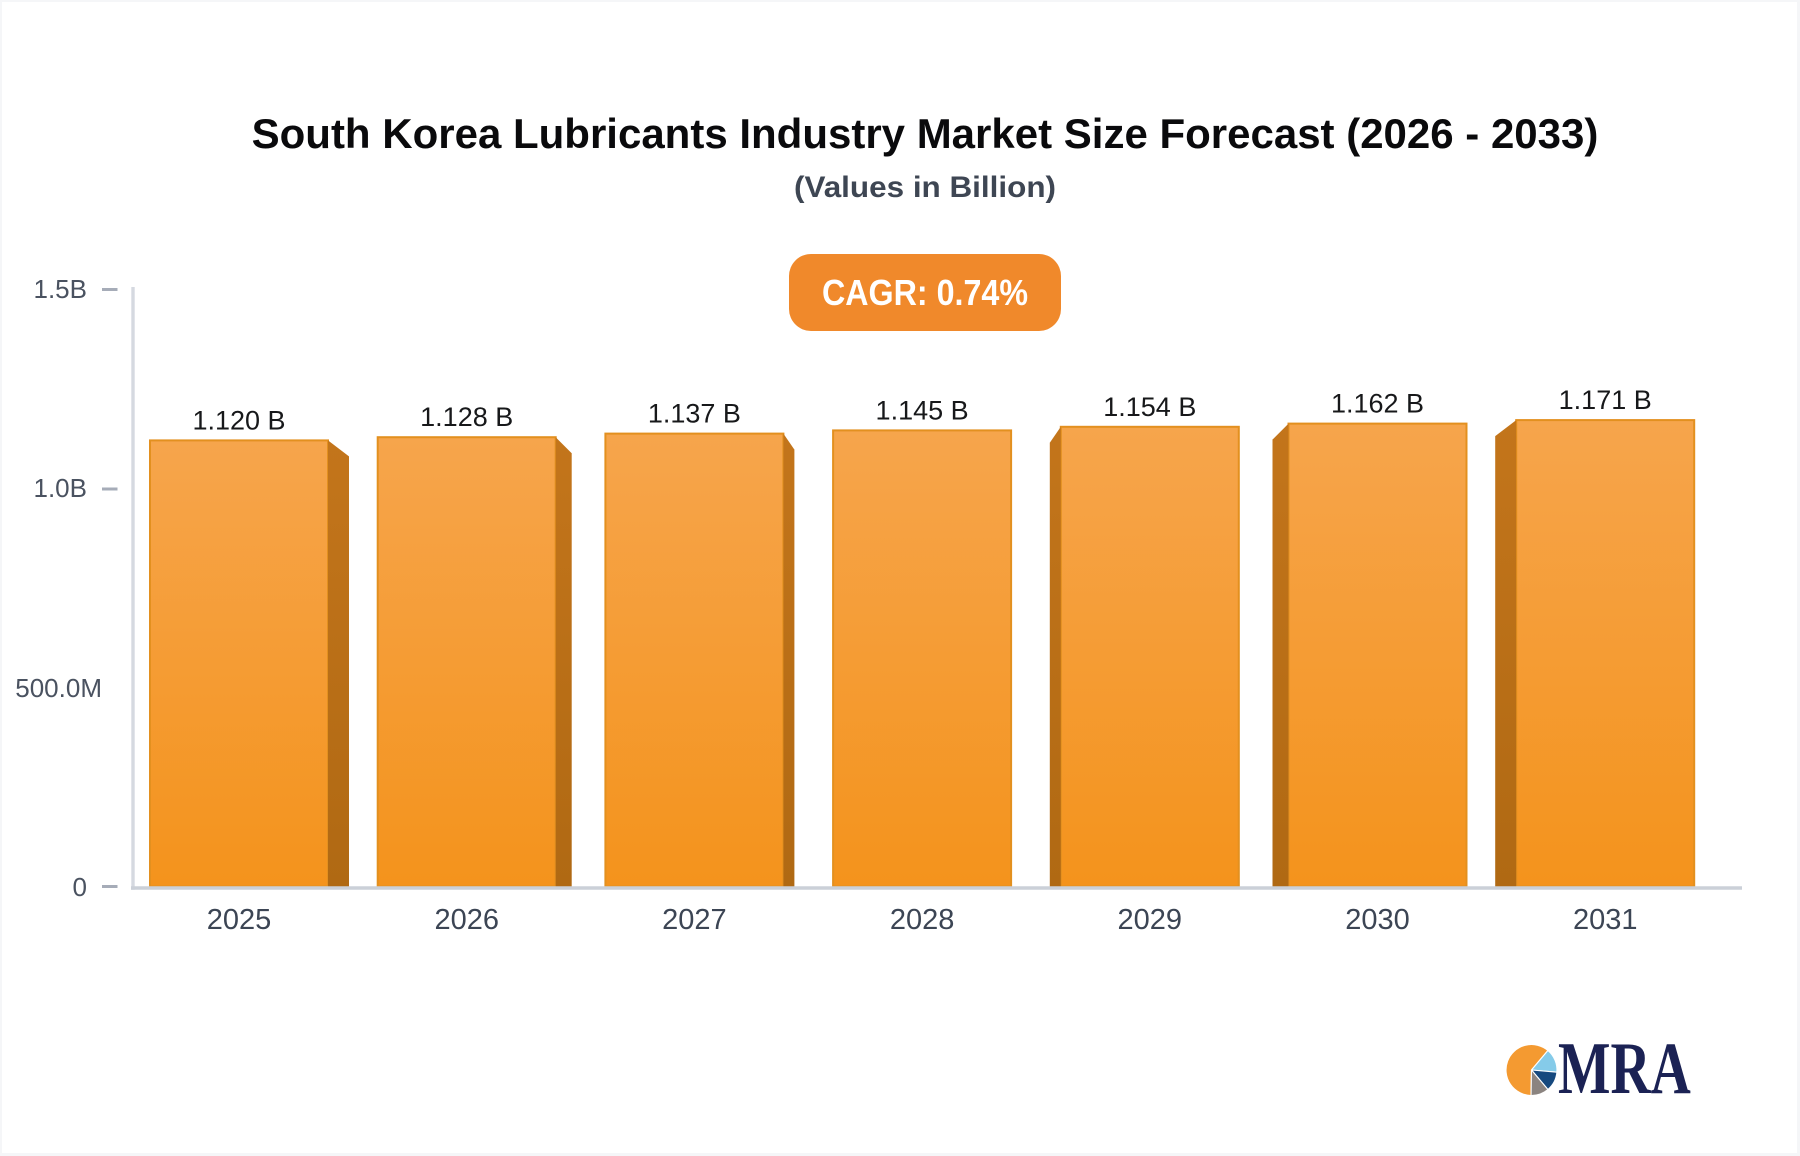 Image resolution: width=1800 pixels, height=1156 pixels. What do you see at coordinates (1377, 920) in the screenshot?
I see `svg-text: 2030` at bounding box center [1377, 920].